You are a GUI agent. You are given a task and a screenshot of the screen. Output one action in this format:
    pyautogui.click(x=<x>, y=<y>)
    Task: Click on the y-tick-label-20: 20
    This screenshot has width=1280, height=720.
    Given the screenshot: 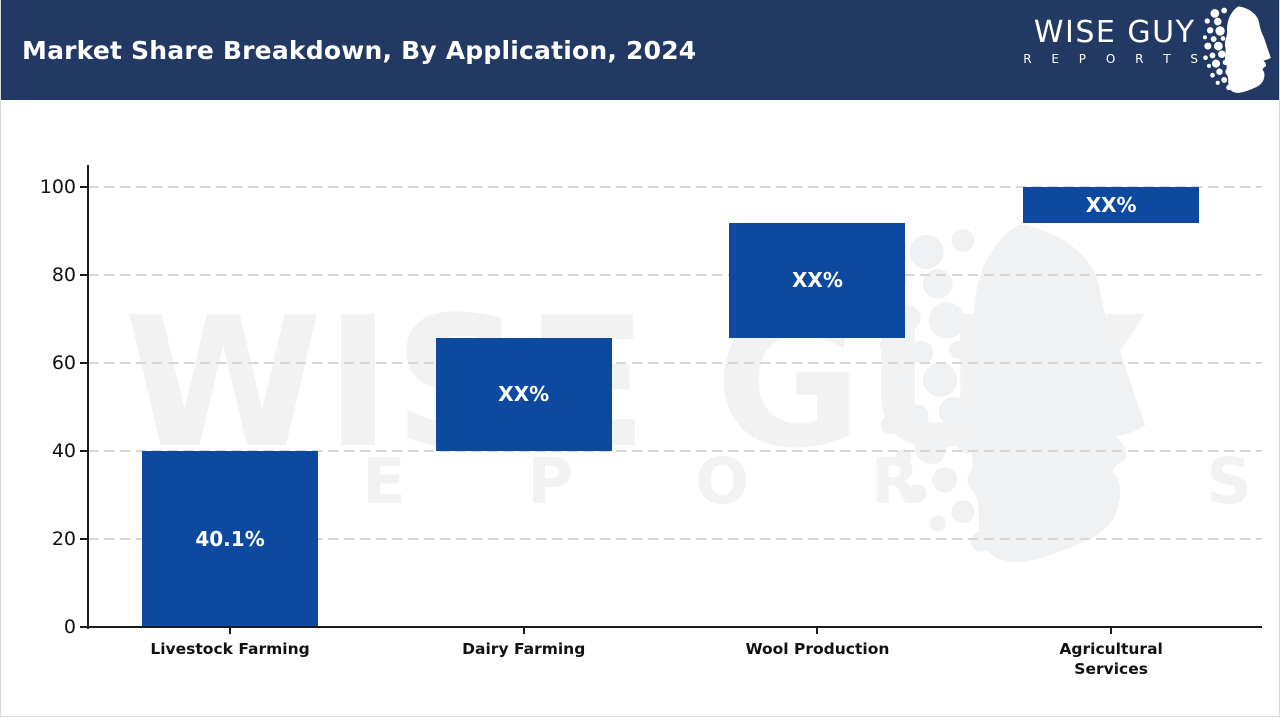 What is the action you would take?
    pyautogui.click(x=63, y=539)
    